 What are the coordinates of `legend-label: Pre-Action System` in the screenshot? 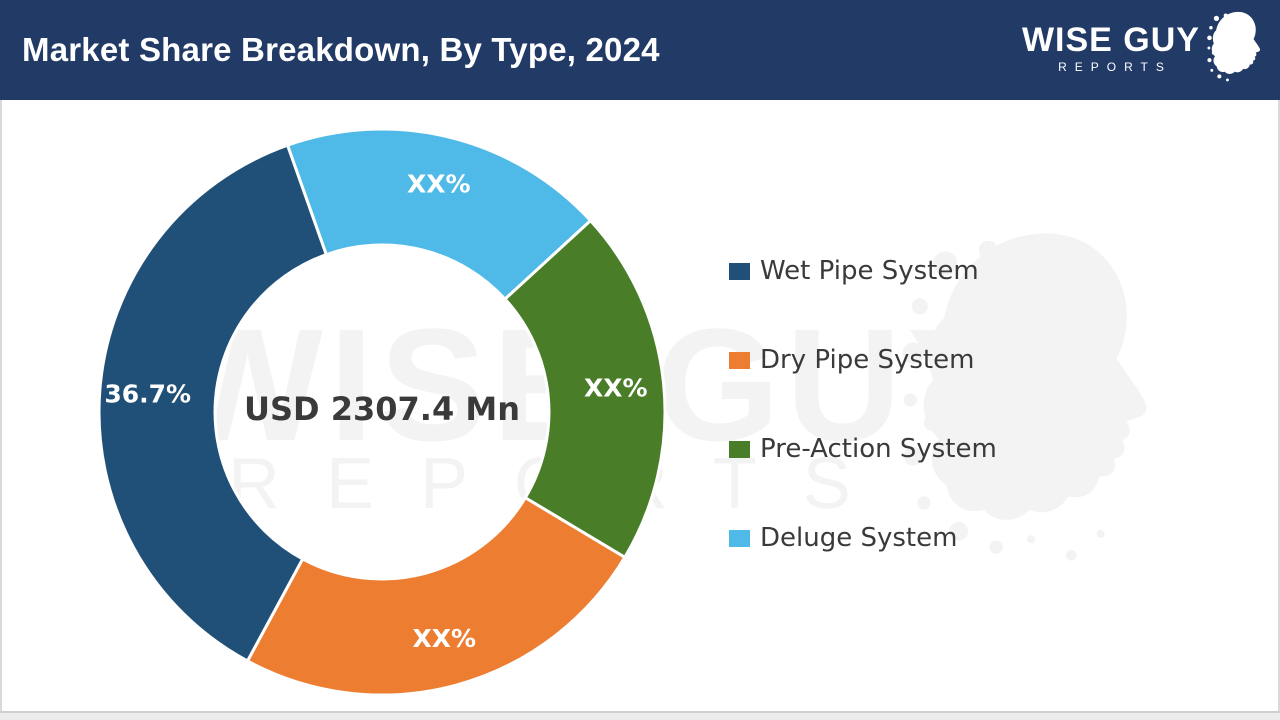 It's located at (878, 449).